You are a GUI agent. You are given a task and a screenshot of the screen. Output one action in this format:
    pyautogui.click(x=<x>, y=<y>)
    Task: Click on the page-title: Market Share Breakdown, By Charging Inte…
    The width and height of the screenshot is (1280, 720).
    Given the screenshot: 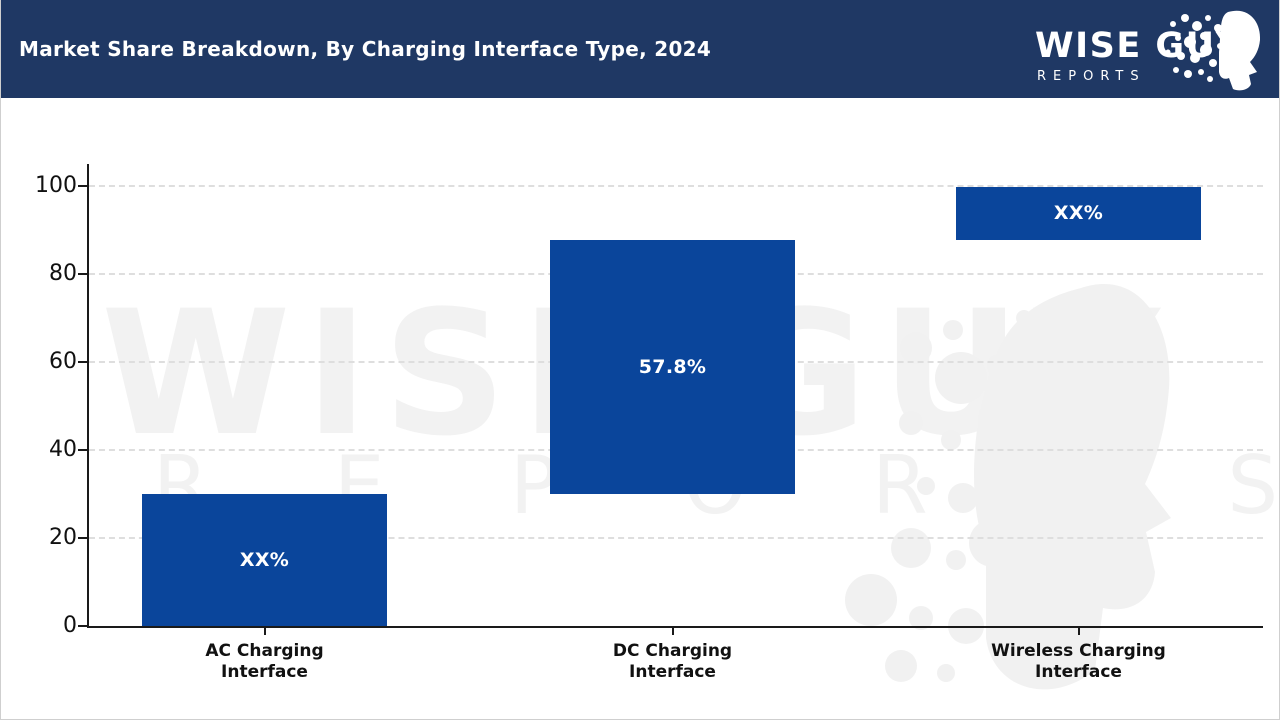 What is the action you would take?
    pyautogui.click(x=365, y=49)
    